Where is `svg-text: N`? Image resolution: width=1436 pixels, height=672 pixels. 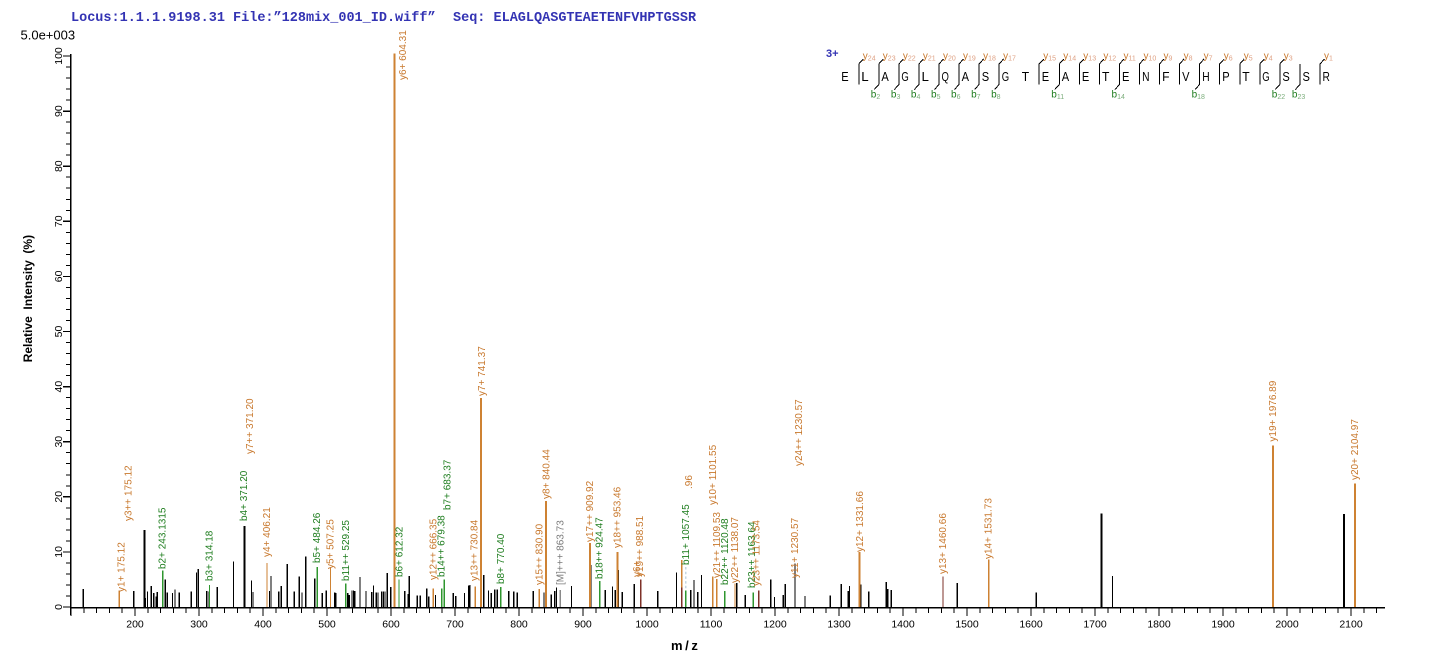 svg-text: N is located at coordinates (1145, 77).